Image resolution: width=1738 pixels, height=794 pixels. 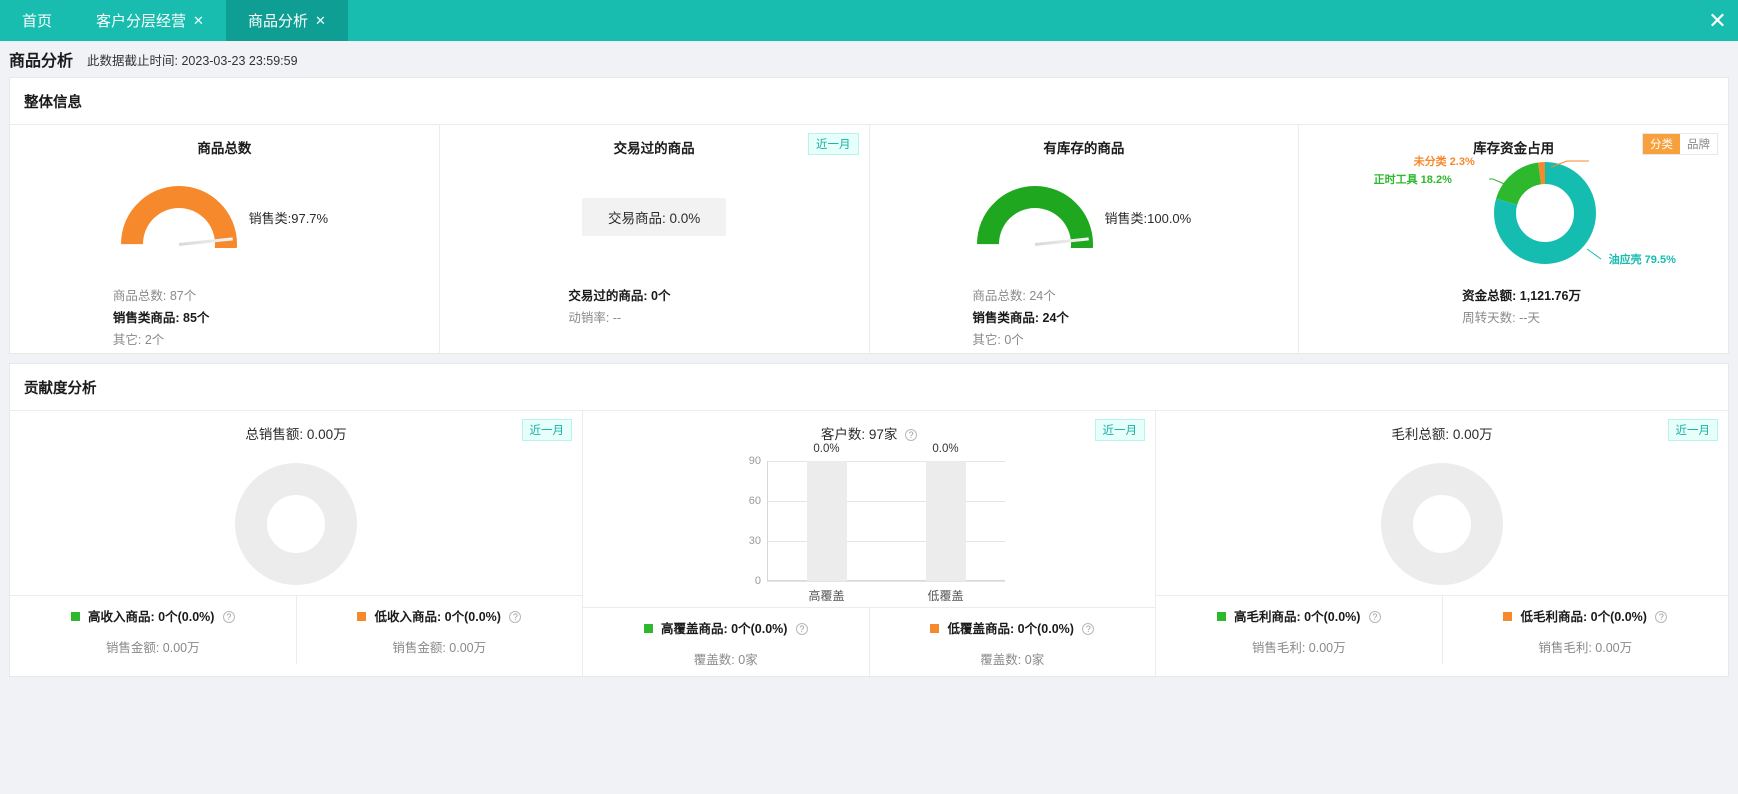 I want to click on stat-line: 动销率: --, so click(x=595, y=318).